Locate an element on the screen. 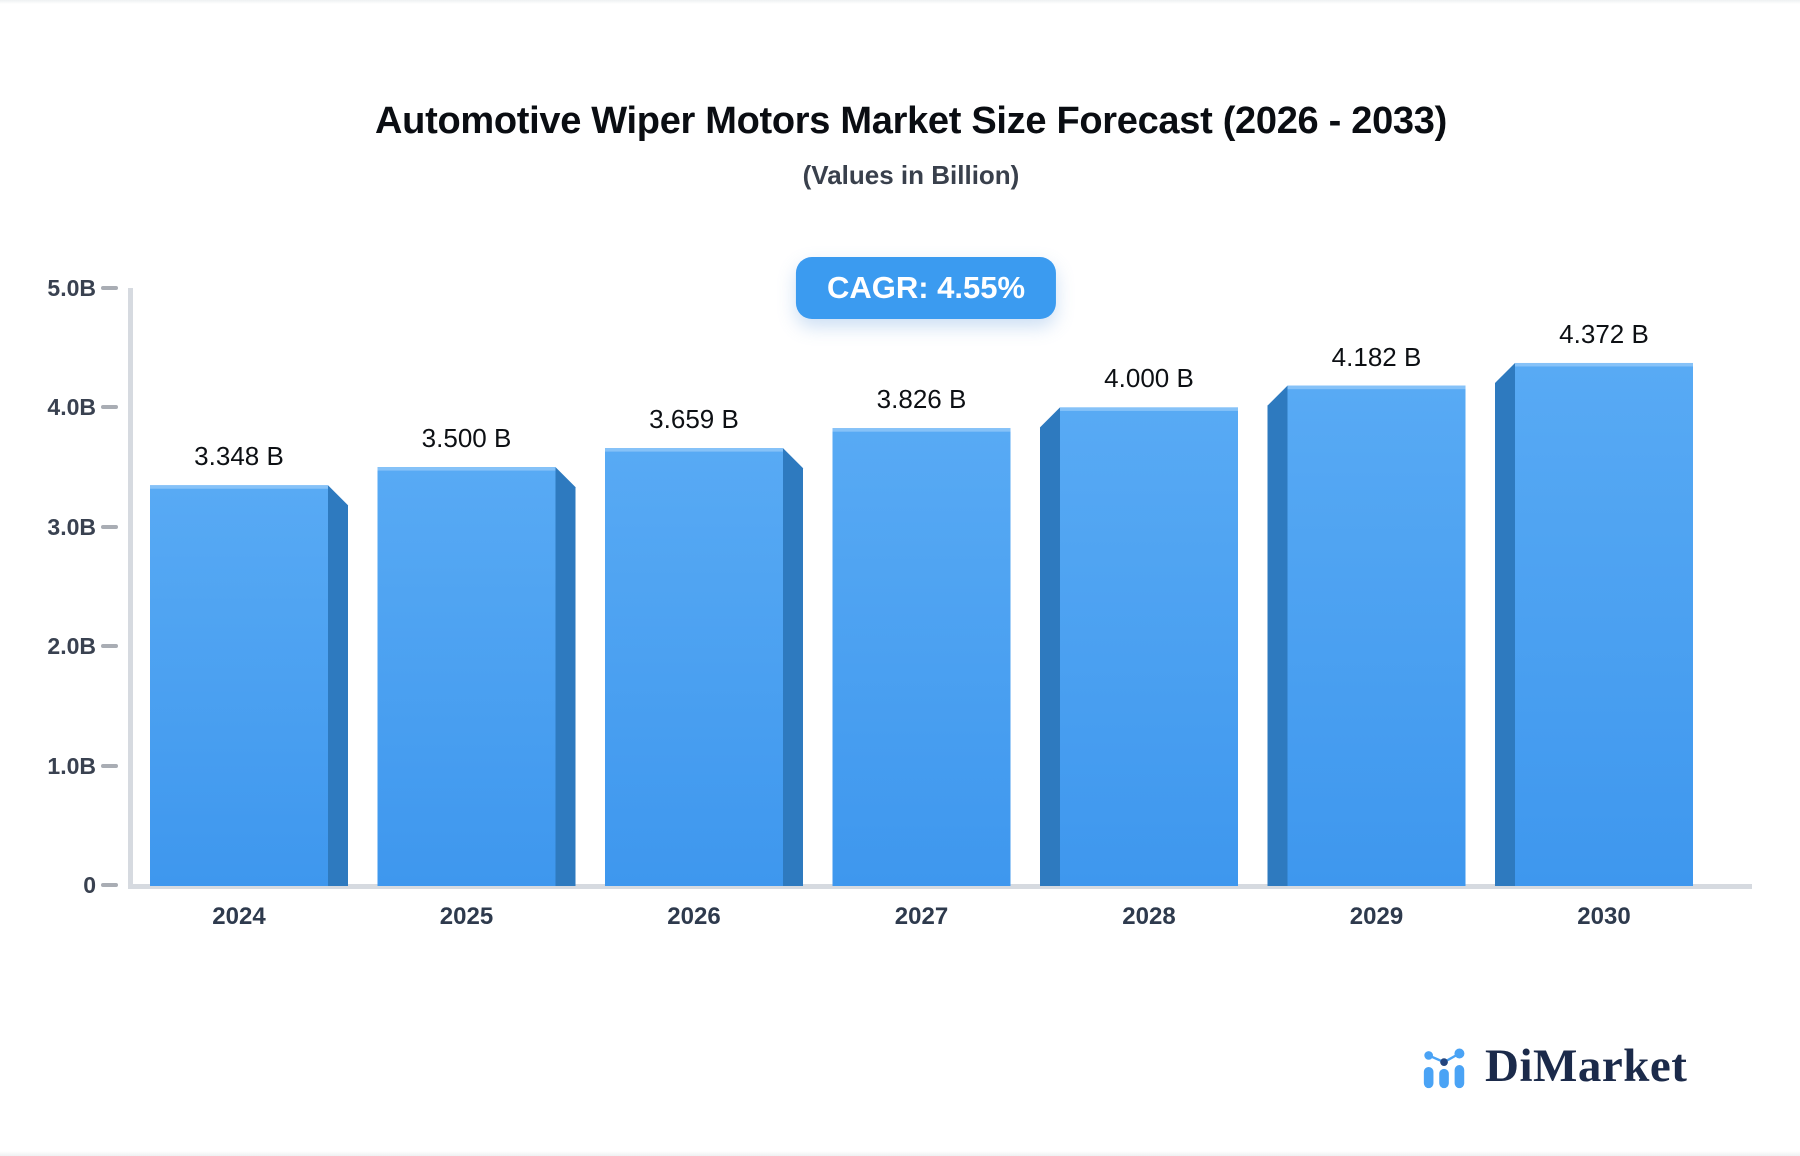 The height and width of the screenshot is (1156, 1800). value-label-2027: 3.826 B is located at coordinates (921, 399).